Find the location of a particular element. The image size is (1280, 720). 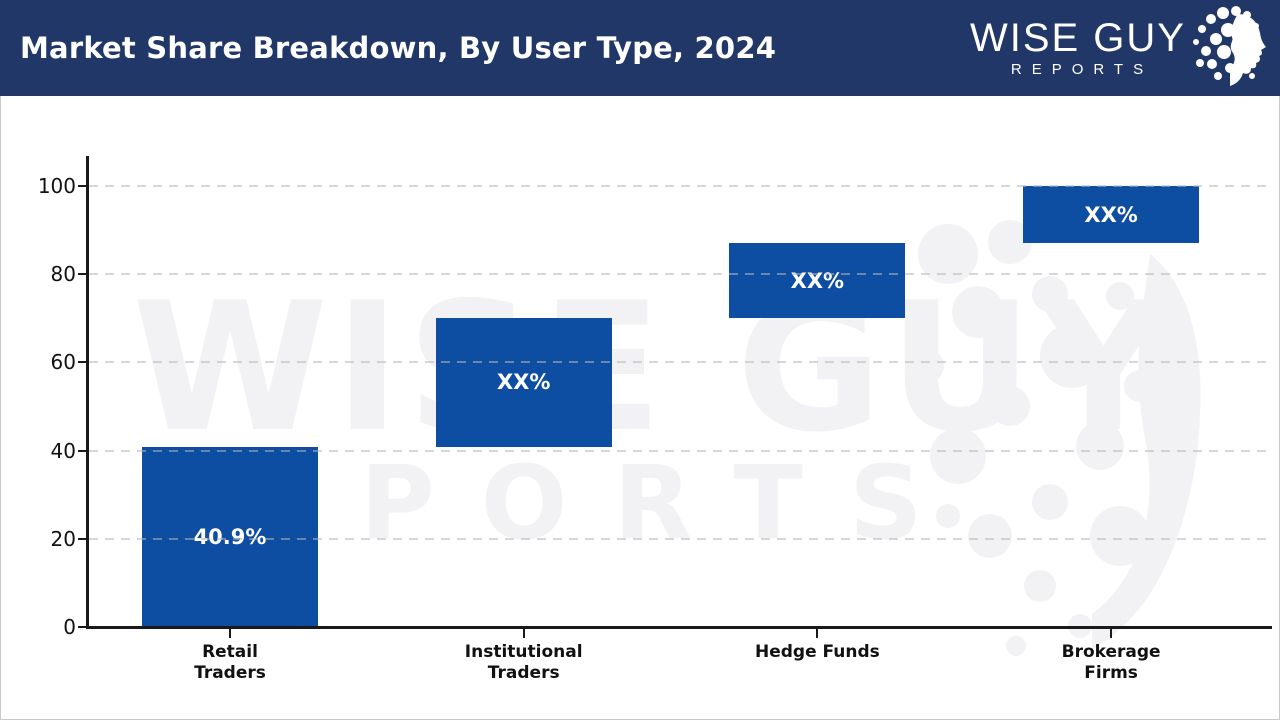

x-tick-hedge-funds is located at coordinates (817, 633).